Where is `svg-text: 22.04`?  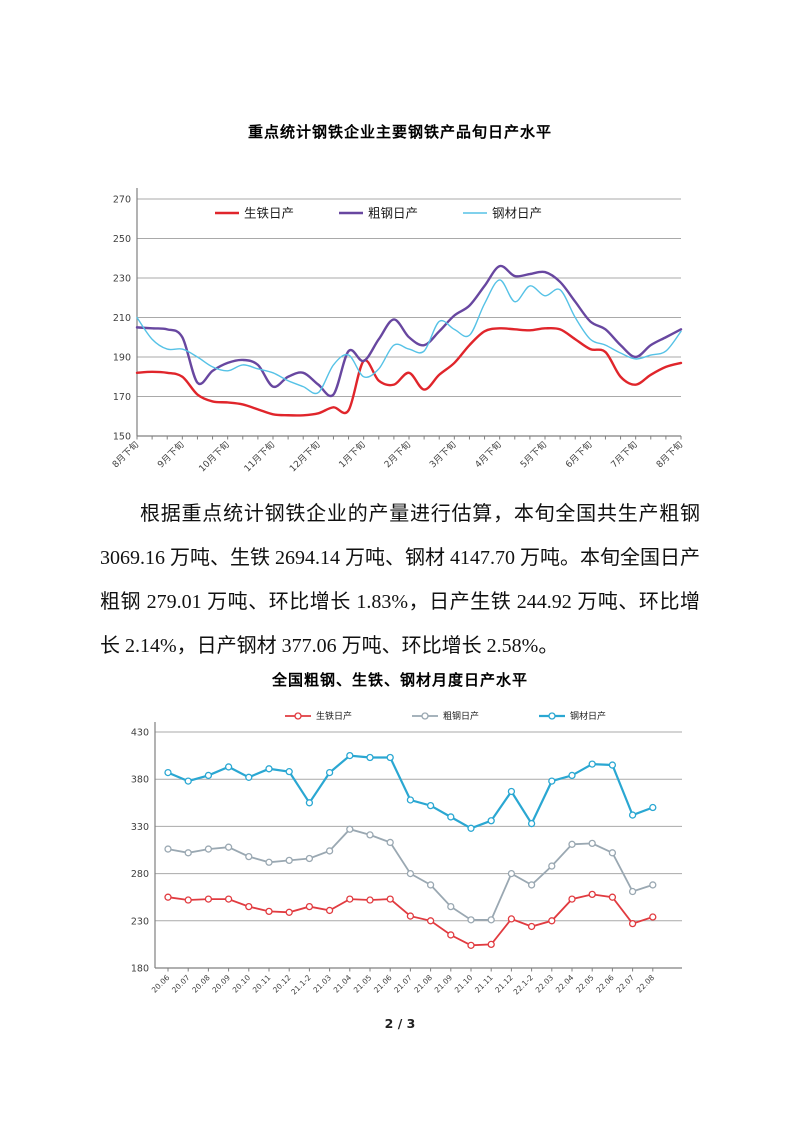 svg-text: 22.04 is located at coordinates (565, 984).